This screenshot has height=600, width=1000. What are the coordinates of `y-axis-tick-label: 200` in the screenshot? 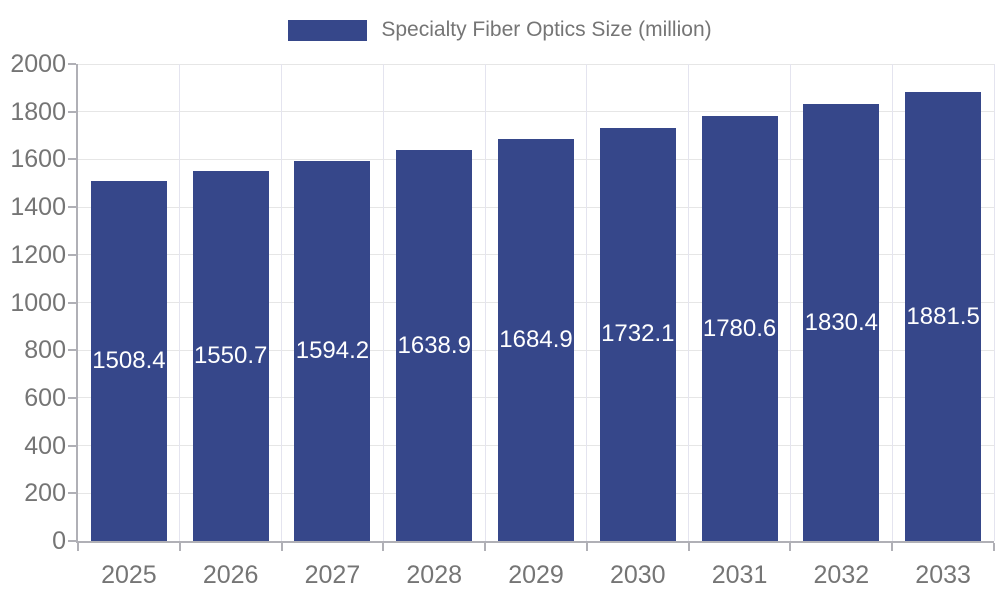 It's located at (45, 493).